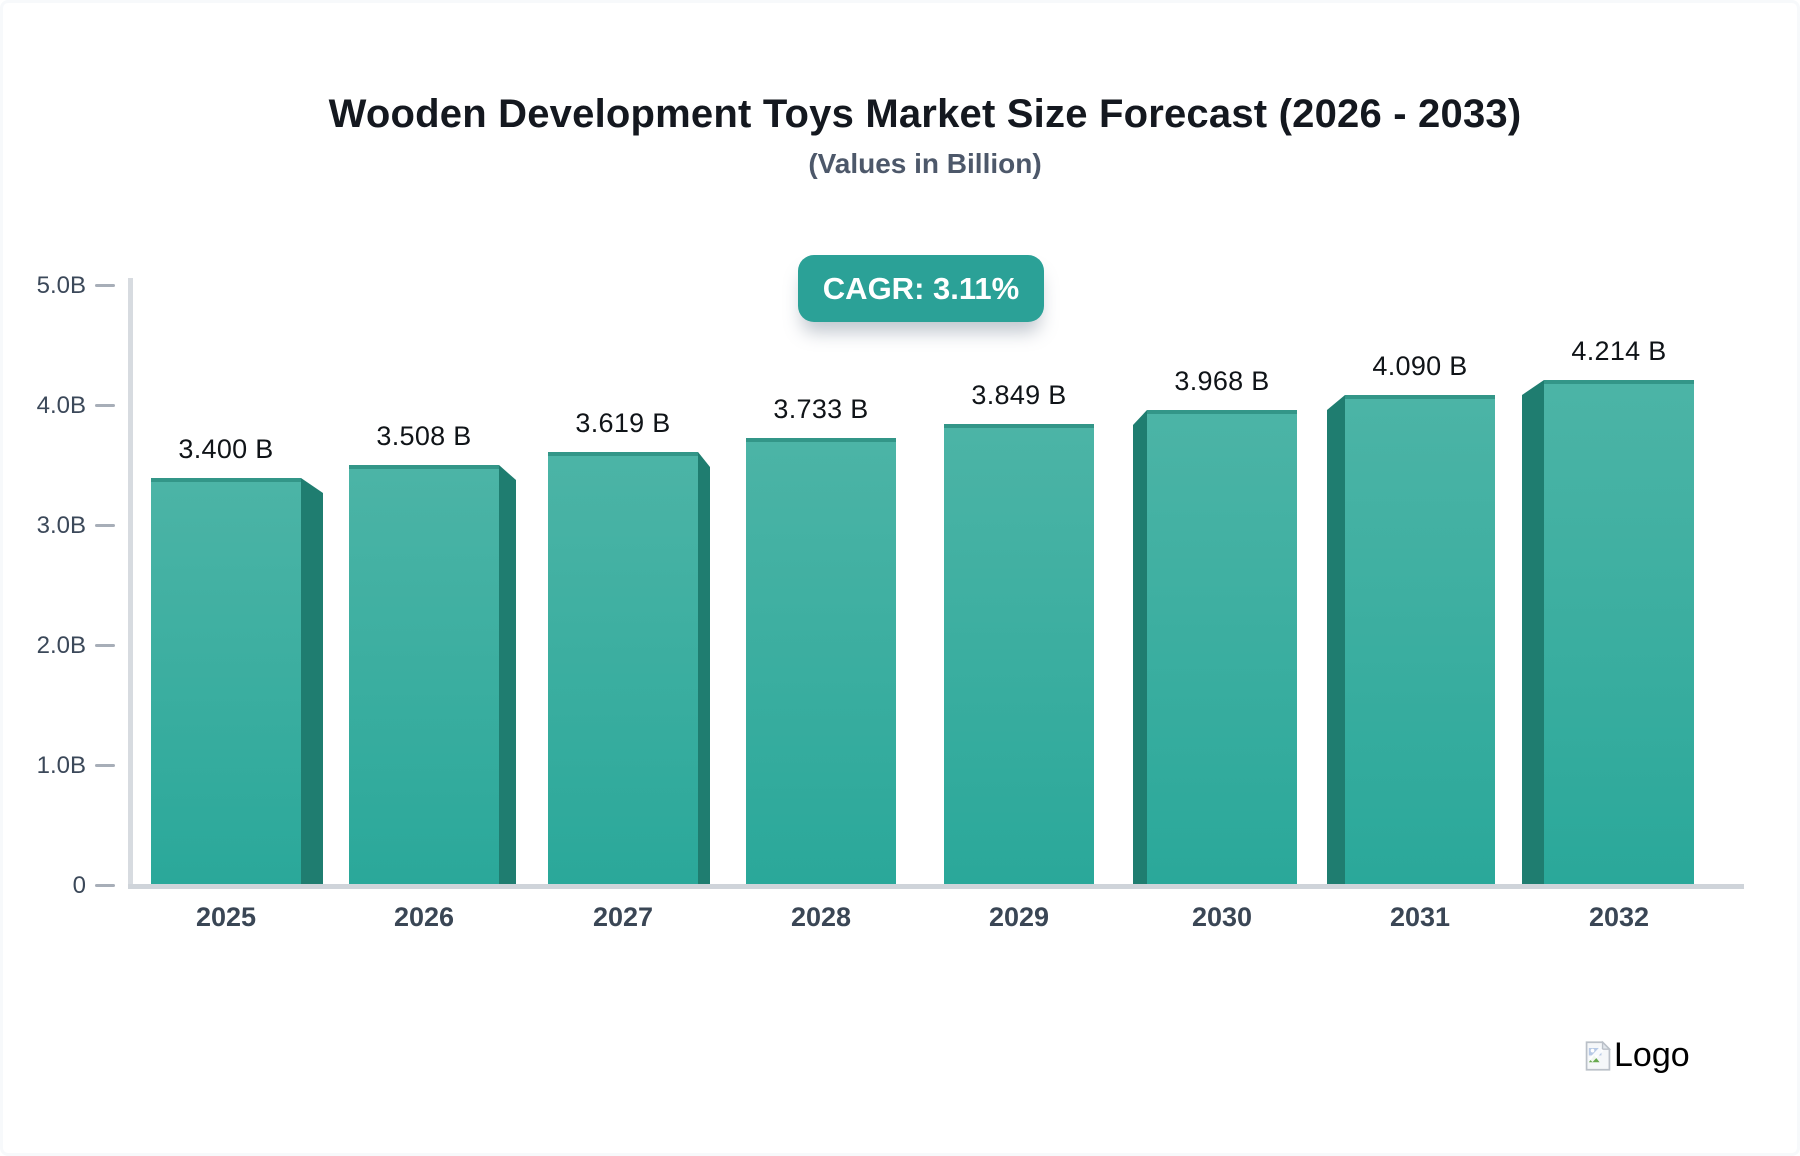  I want to click on bar-2028, so click(821, 662).